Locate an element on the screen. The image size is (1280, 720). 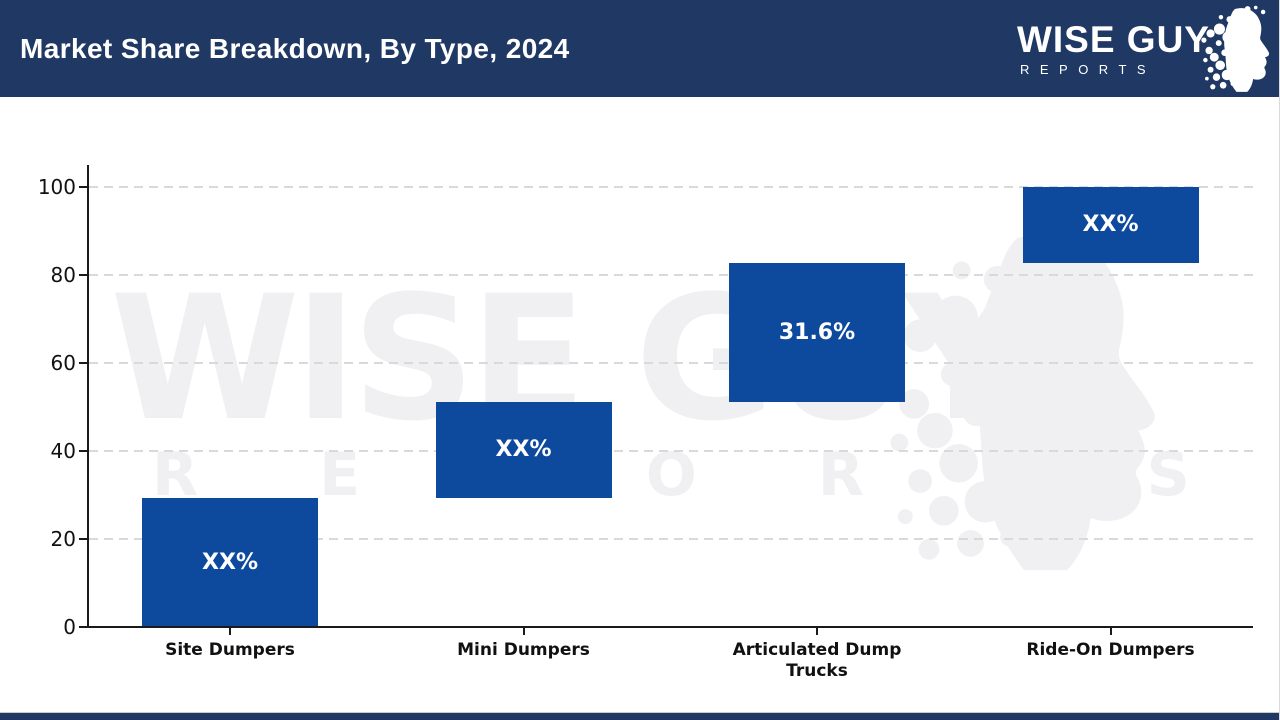
bar-value-label: 31.6% is located at coordinates (817, 332).